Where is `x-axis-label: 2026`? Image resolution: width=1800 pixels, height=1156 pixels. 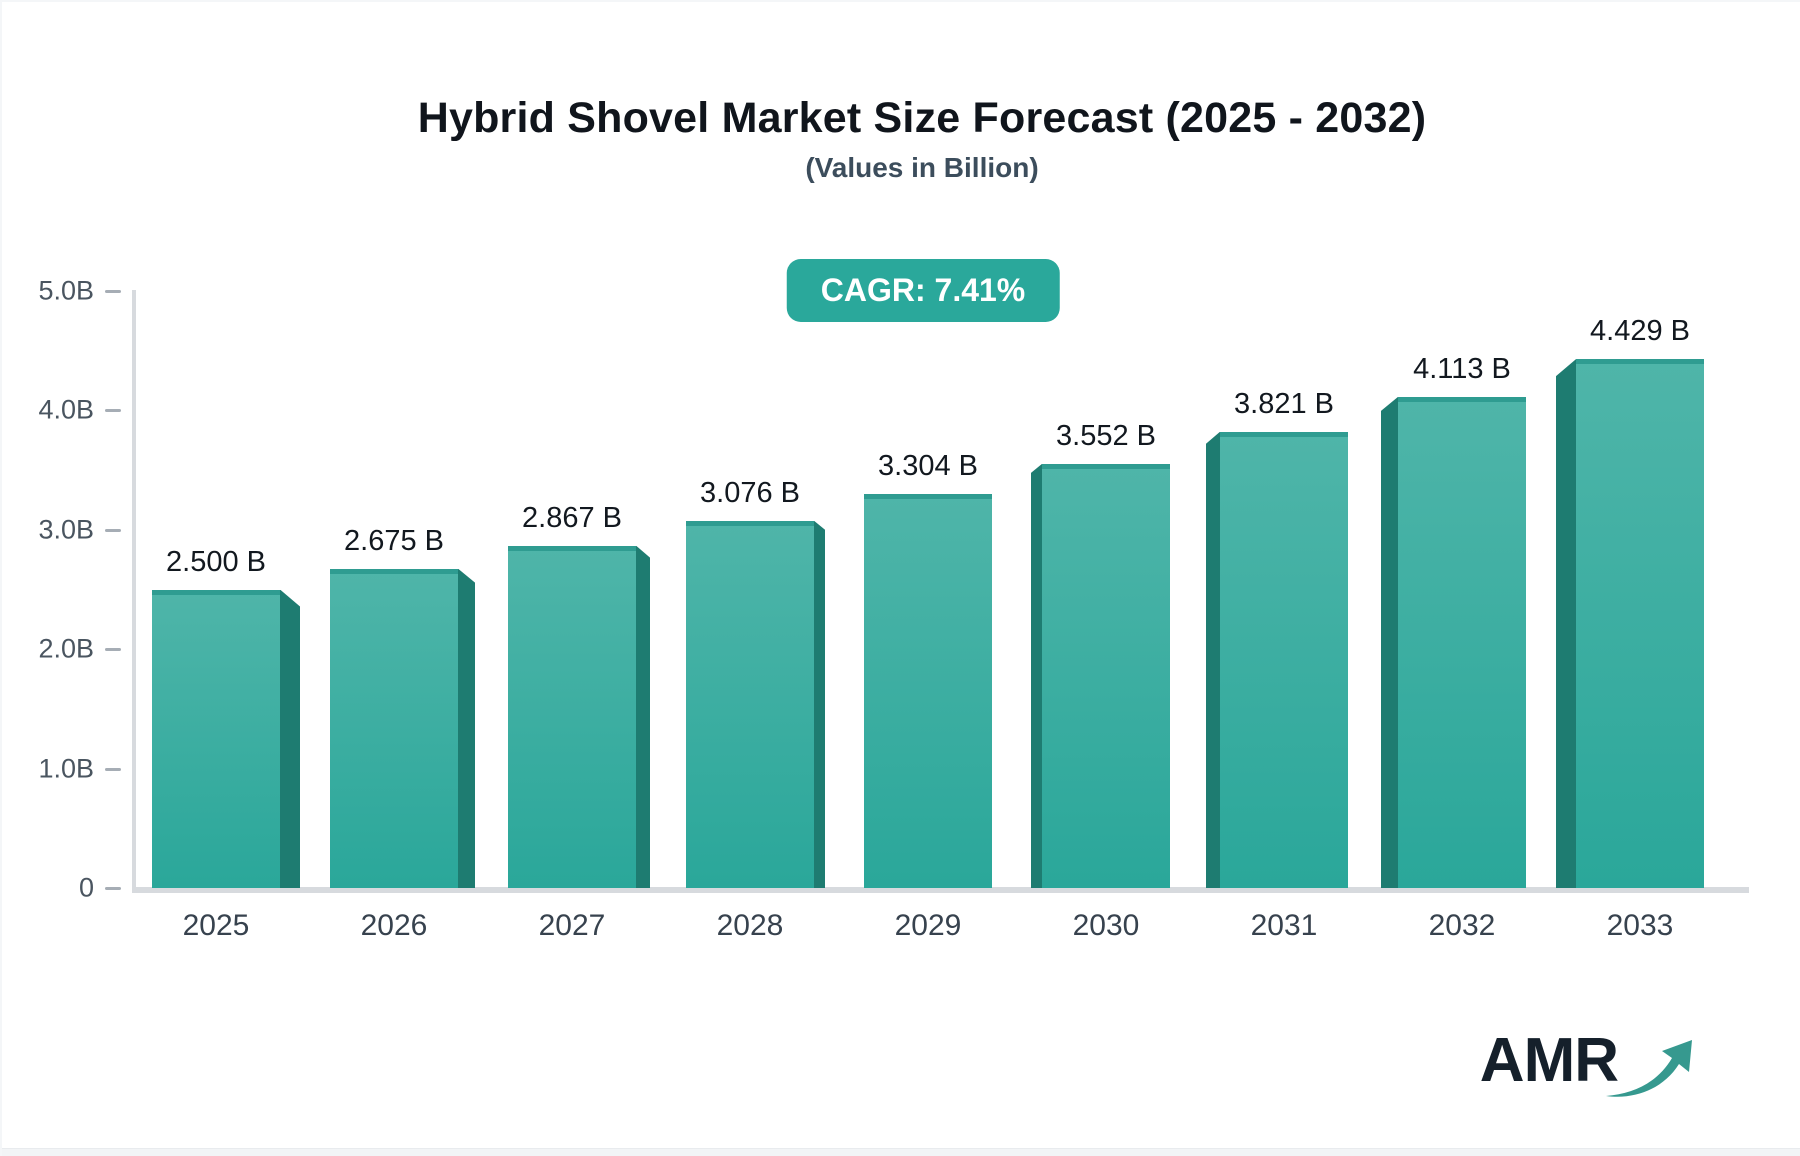 x-axis-label: 2026 is located at coordinates (394, 925).